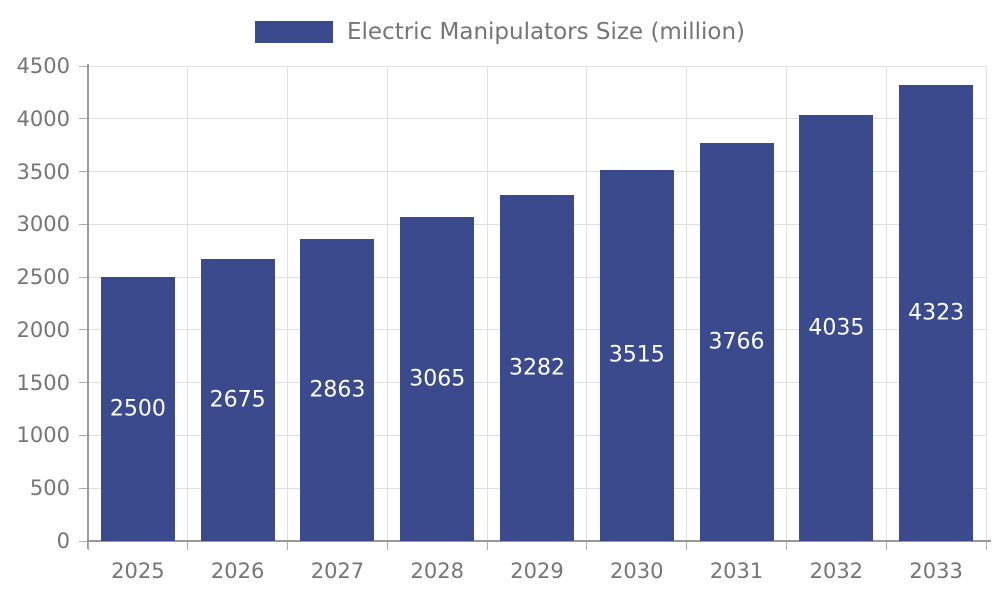 This screenshot has height=600, width=1000. I want to click on x-axis-label: 2026, so click(237, 571).